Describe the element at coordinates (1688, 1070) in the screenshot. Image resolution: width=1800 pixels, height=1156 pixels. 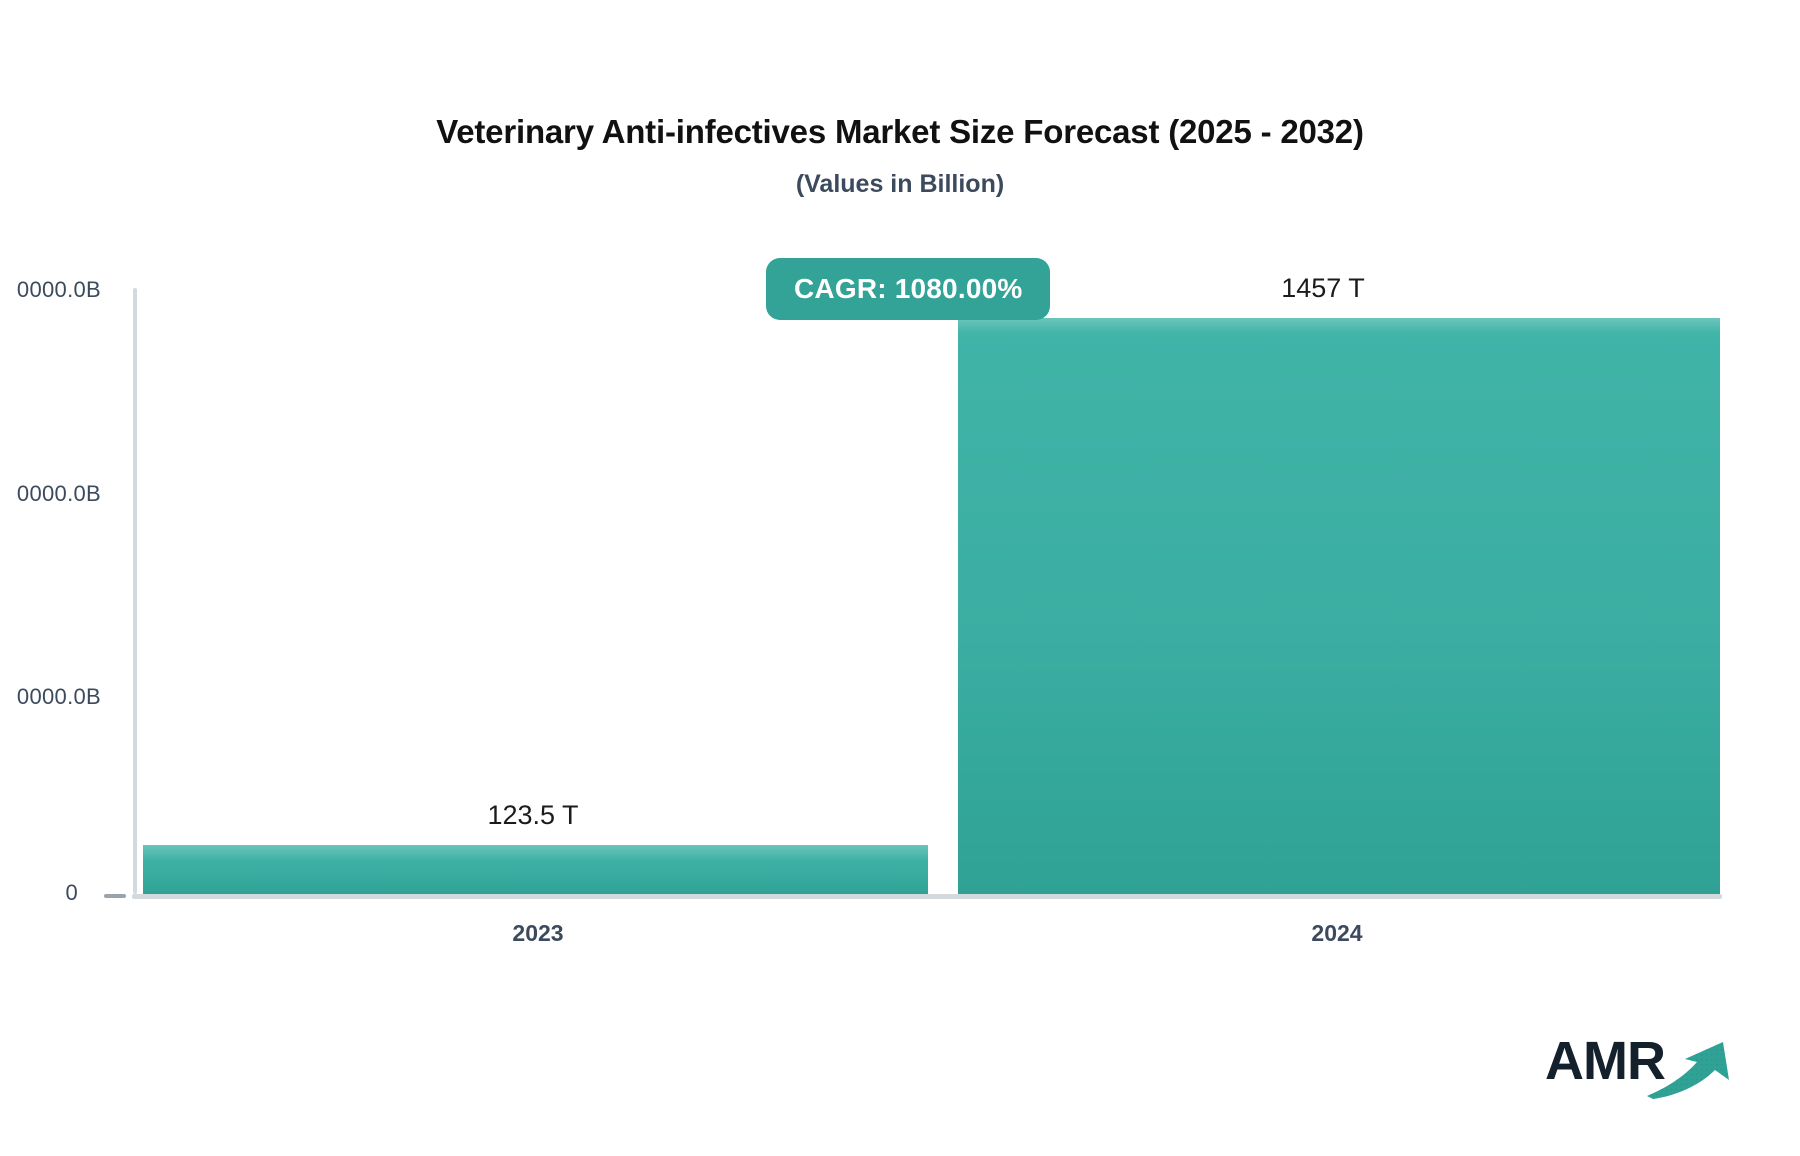
I see `trend-up-arrow-icon` at that location.